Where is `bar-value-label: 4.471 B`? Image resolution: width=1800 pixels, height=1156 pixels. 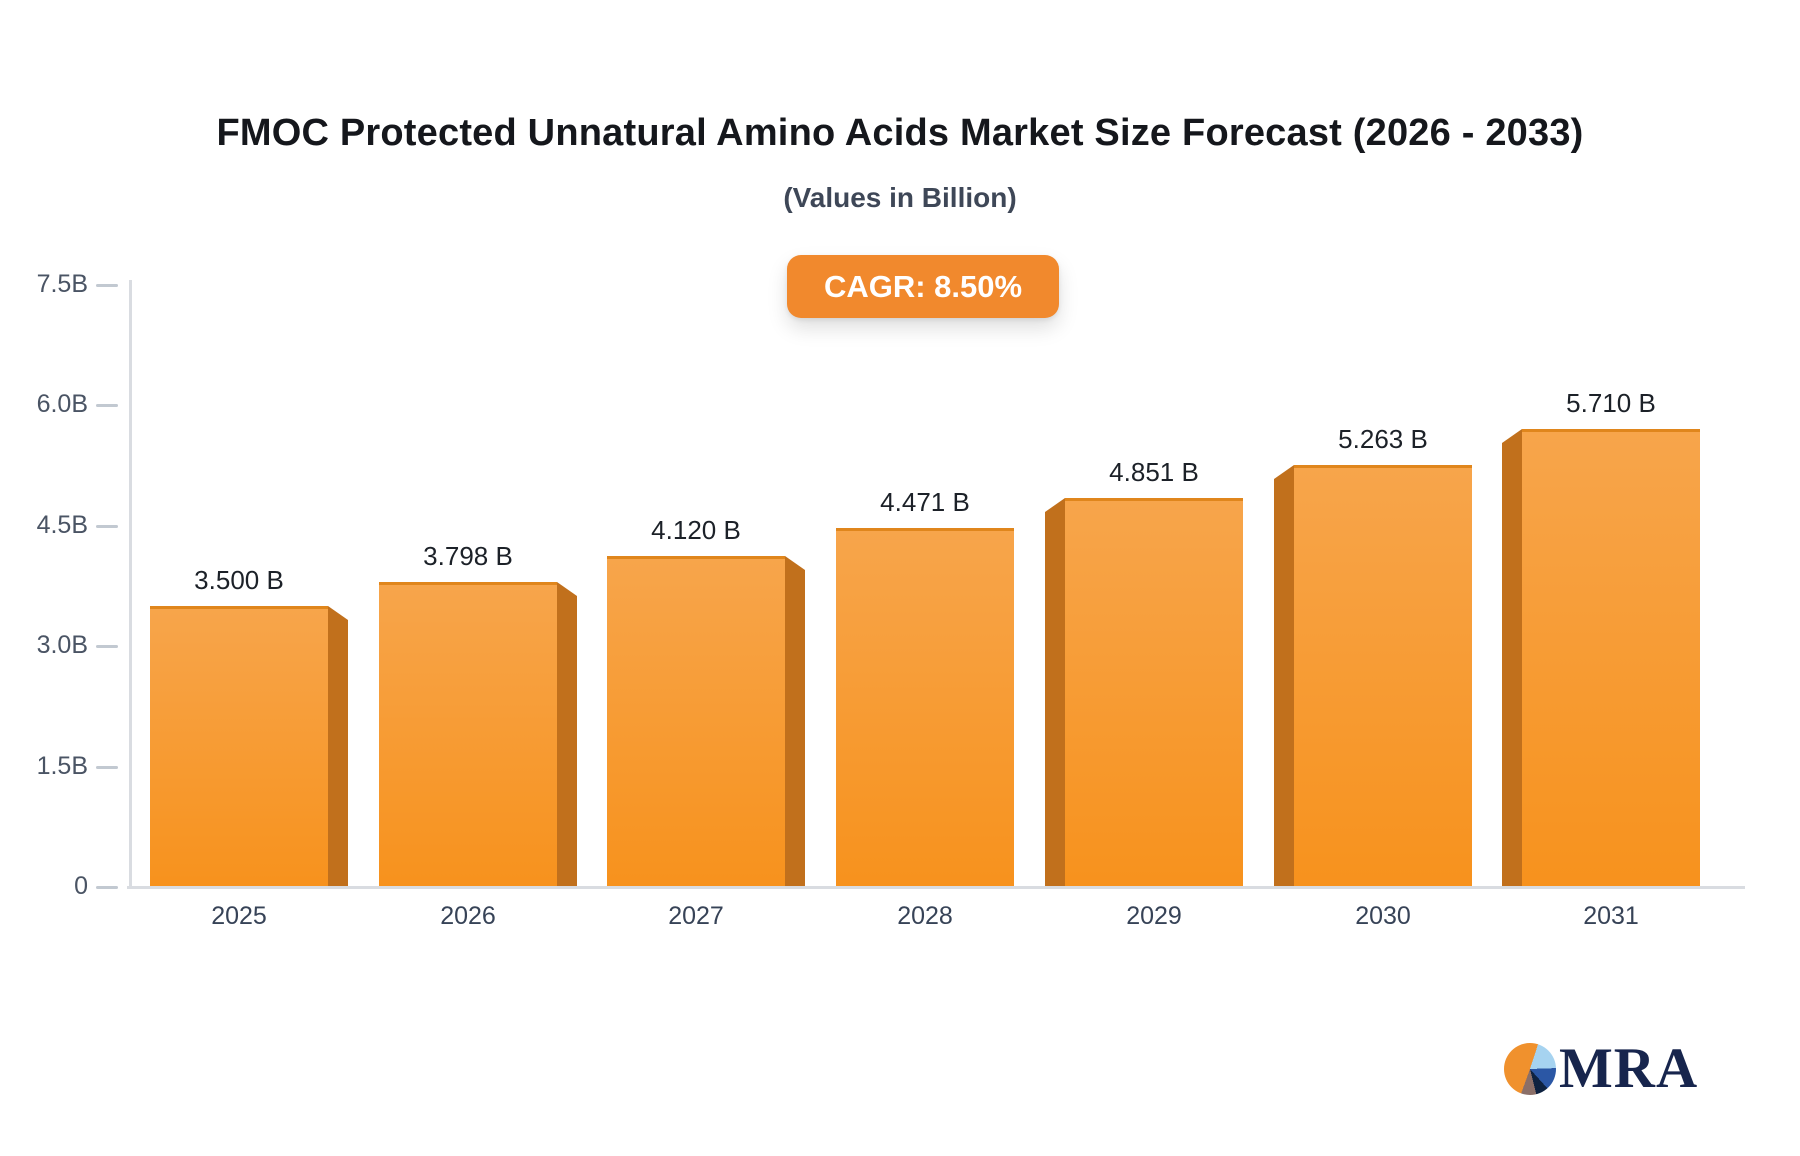
bar-value-label: 4.471 B is located at coordinates (925, 502).